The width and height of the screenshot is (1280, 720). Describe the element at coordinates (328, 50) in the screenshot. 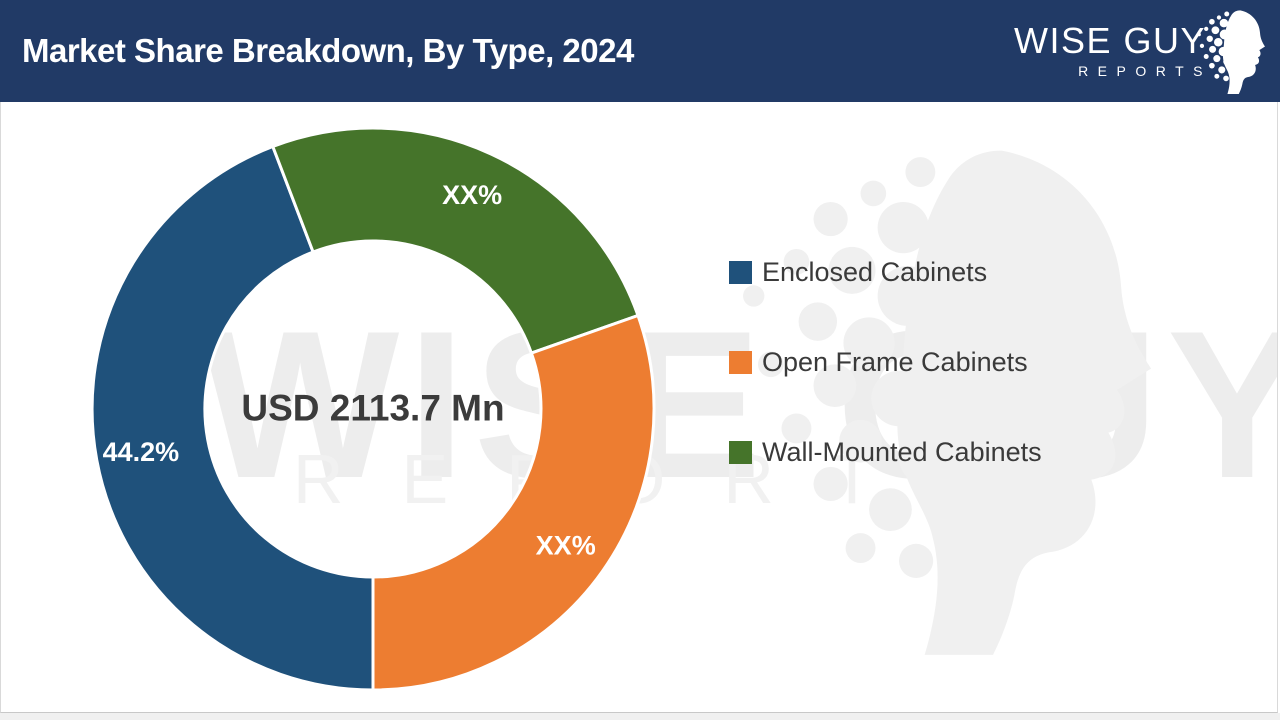

I see `page-title: Market Share Breakdown, By Type, 2024` at that location.